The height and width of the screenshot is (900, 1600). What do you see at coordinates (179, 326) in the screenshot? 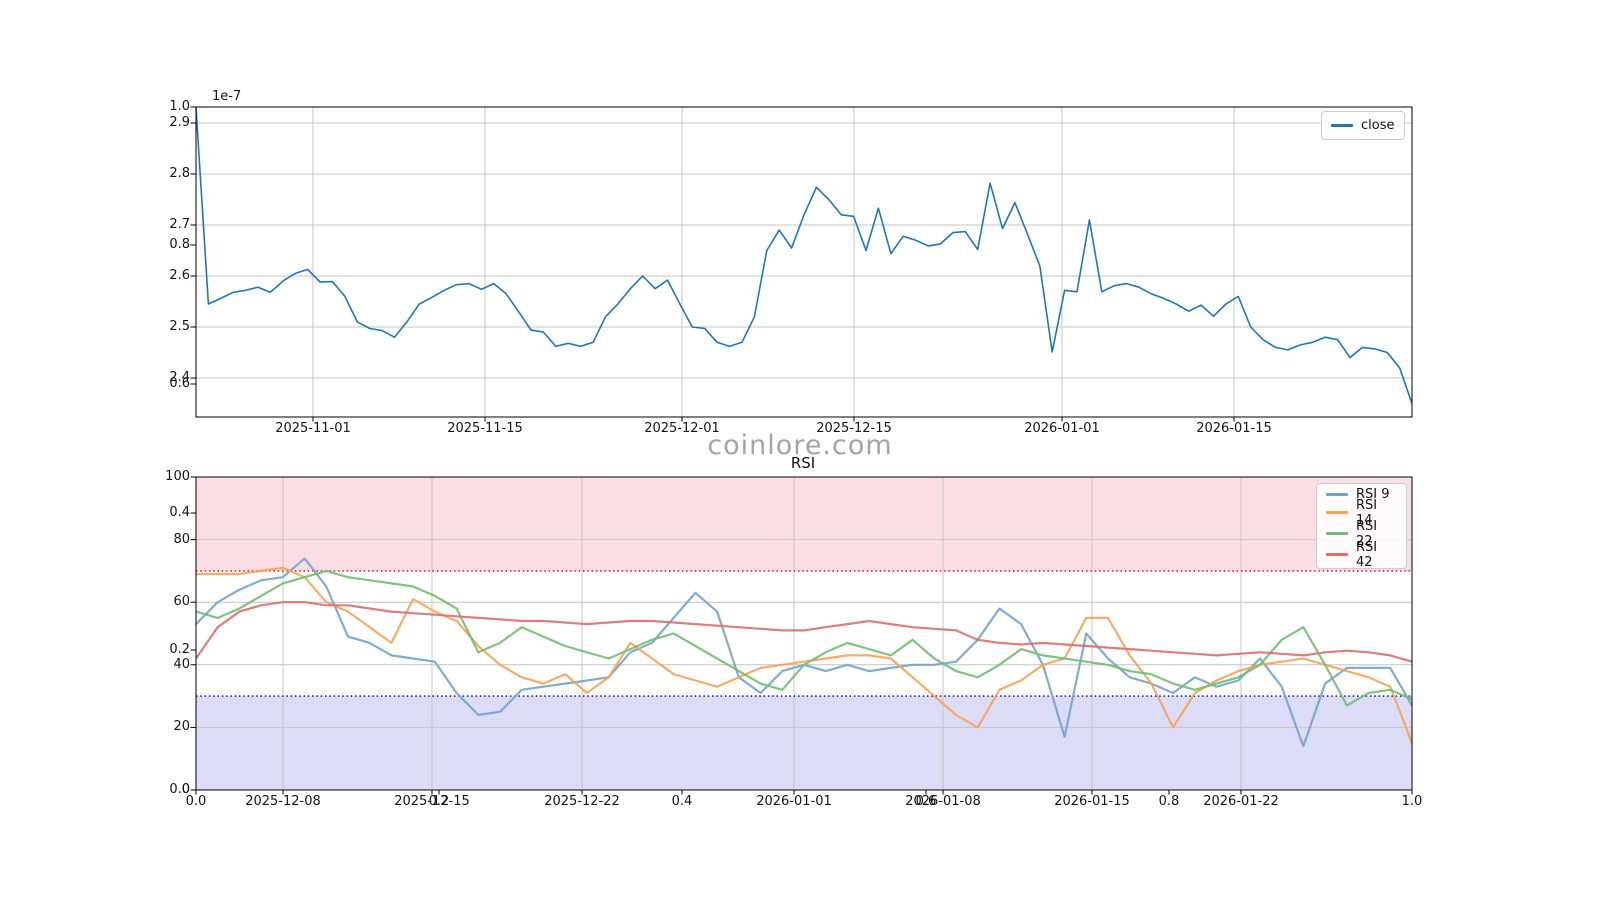
I see `price-y-tick-label: 2.5` at bounding box center [179, 326].